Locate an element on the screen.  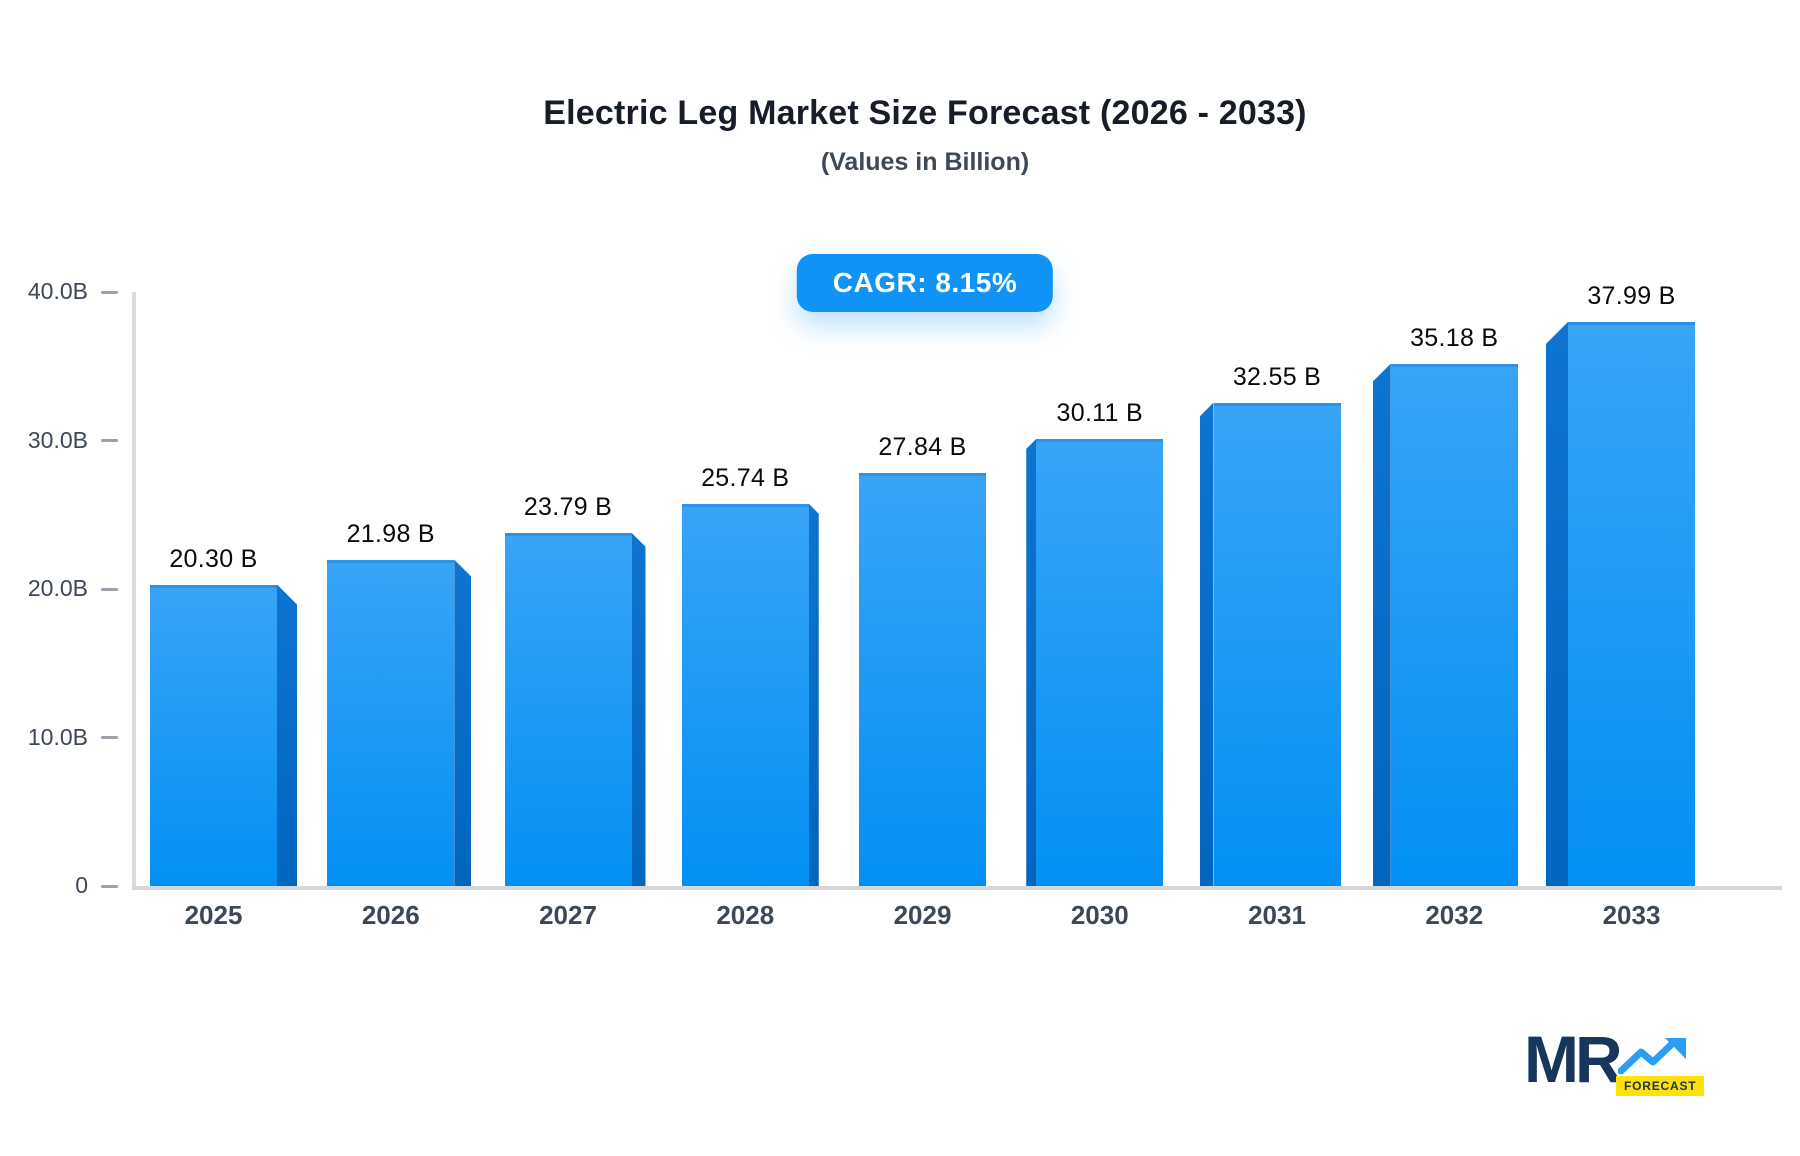
bar-2029 is located at coordinates (922, 679).